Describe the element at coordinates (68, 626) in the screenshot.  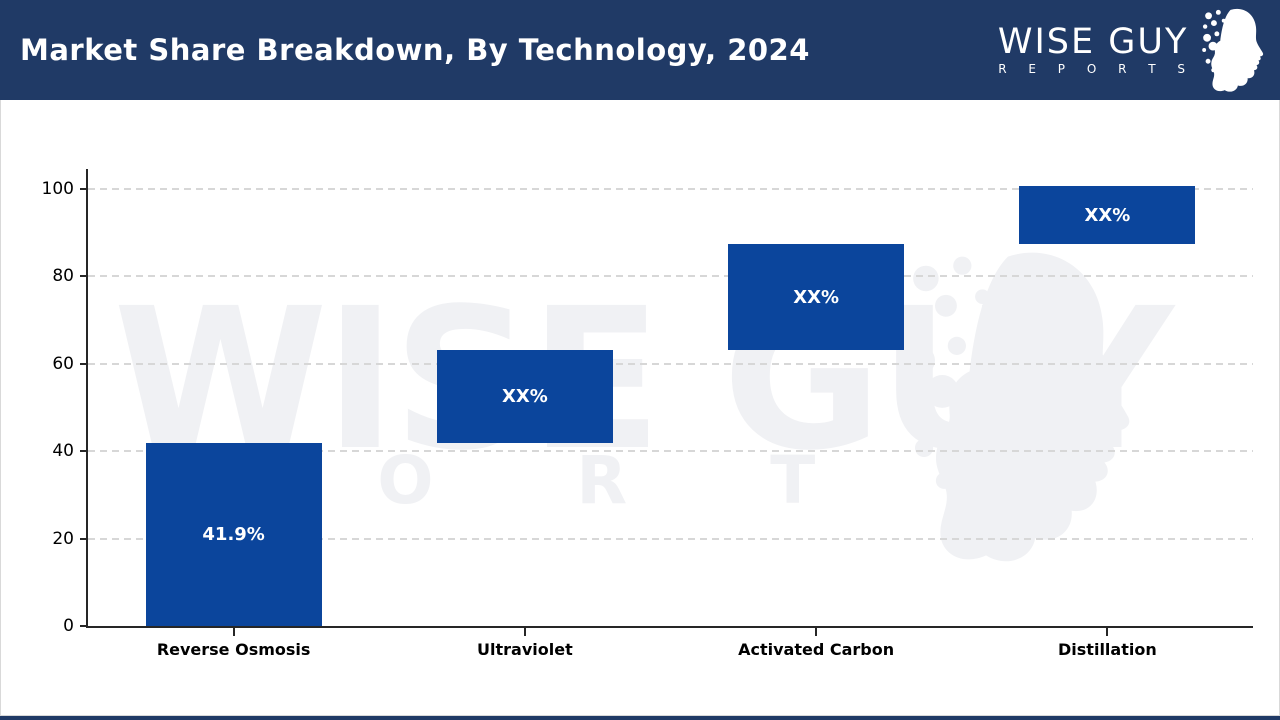
I see `y-tick-label-0: 0` at that location.